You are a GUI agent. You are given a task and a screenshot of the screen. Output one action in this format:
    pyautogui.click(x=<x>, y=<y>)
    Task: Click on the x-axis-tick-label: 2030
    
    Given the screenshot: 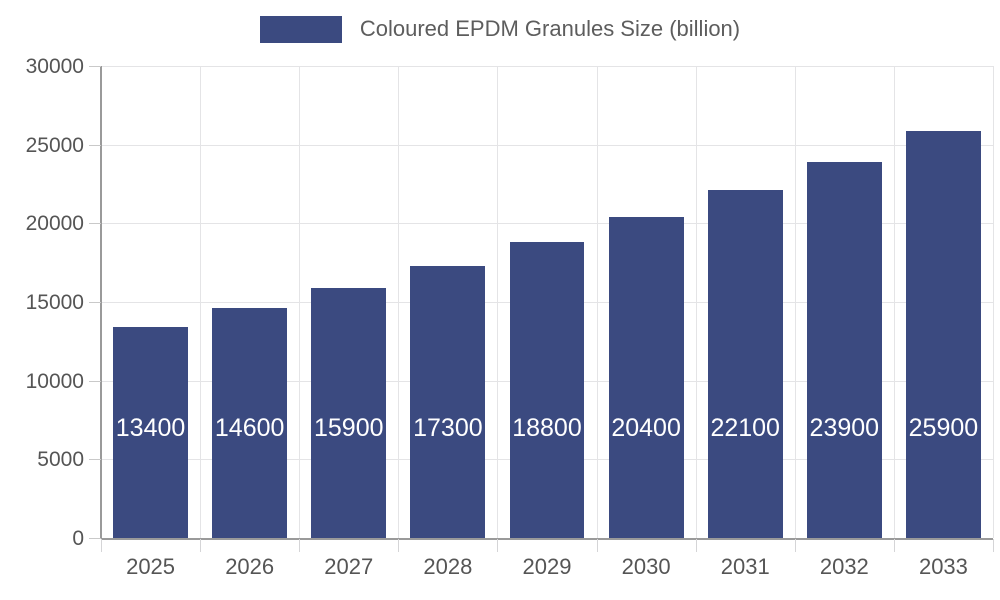 What is the action you would take?
    pyautogui.click(x=646, y=566)
    